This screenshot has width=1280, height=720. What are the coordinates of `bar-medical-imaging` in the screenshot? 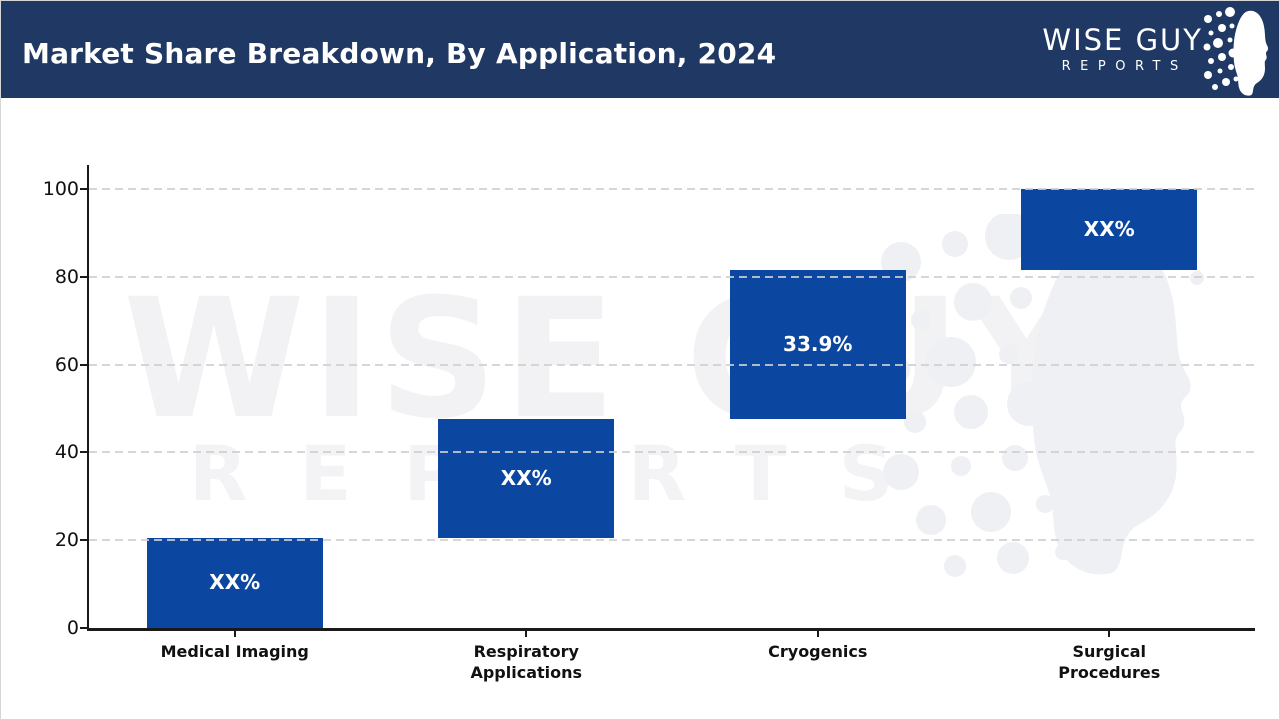 It's located at (234, 583).